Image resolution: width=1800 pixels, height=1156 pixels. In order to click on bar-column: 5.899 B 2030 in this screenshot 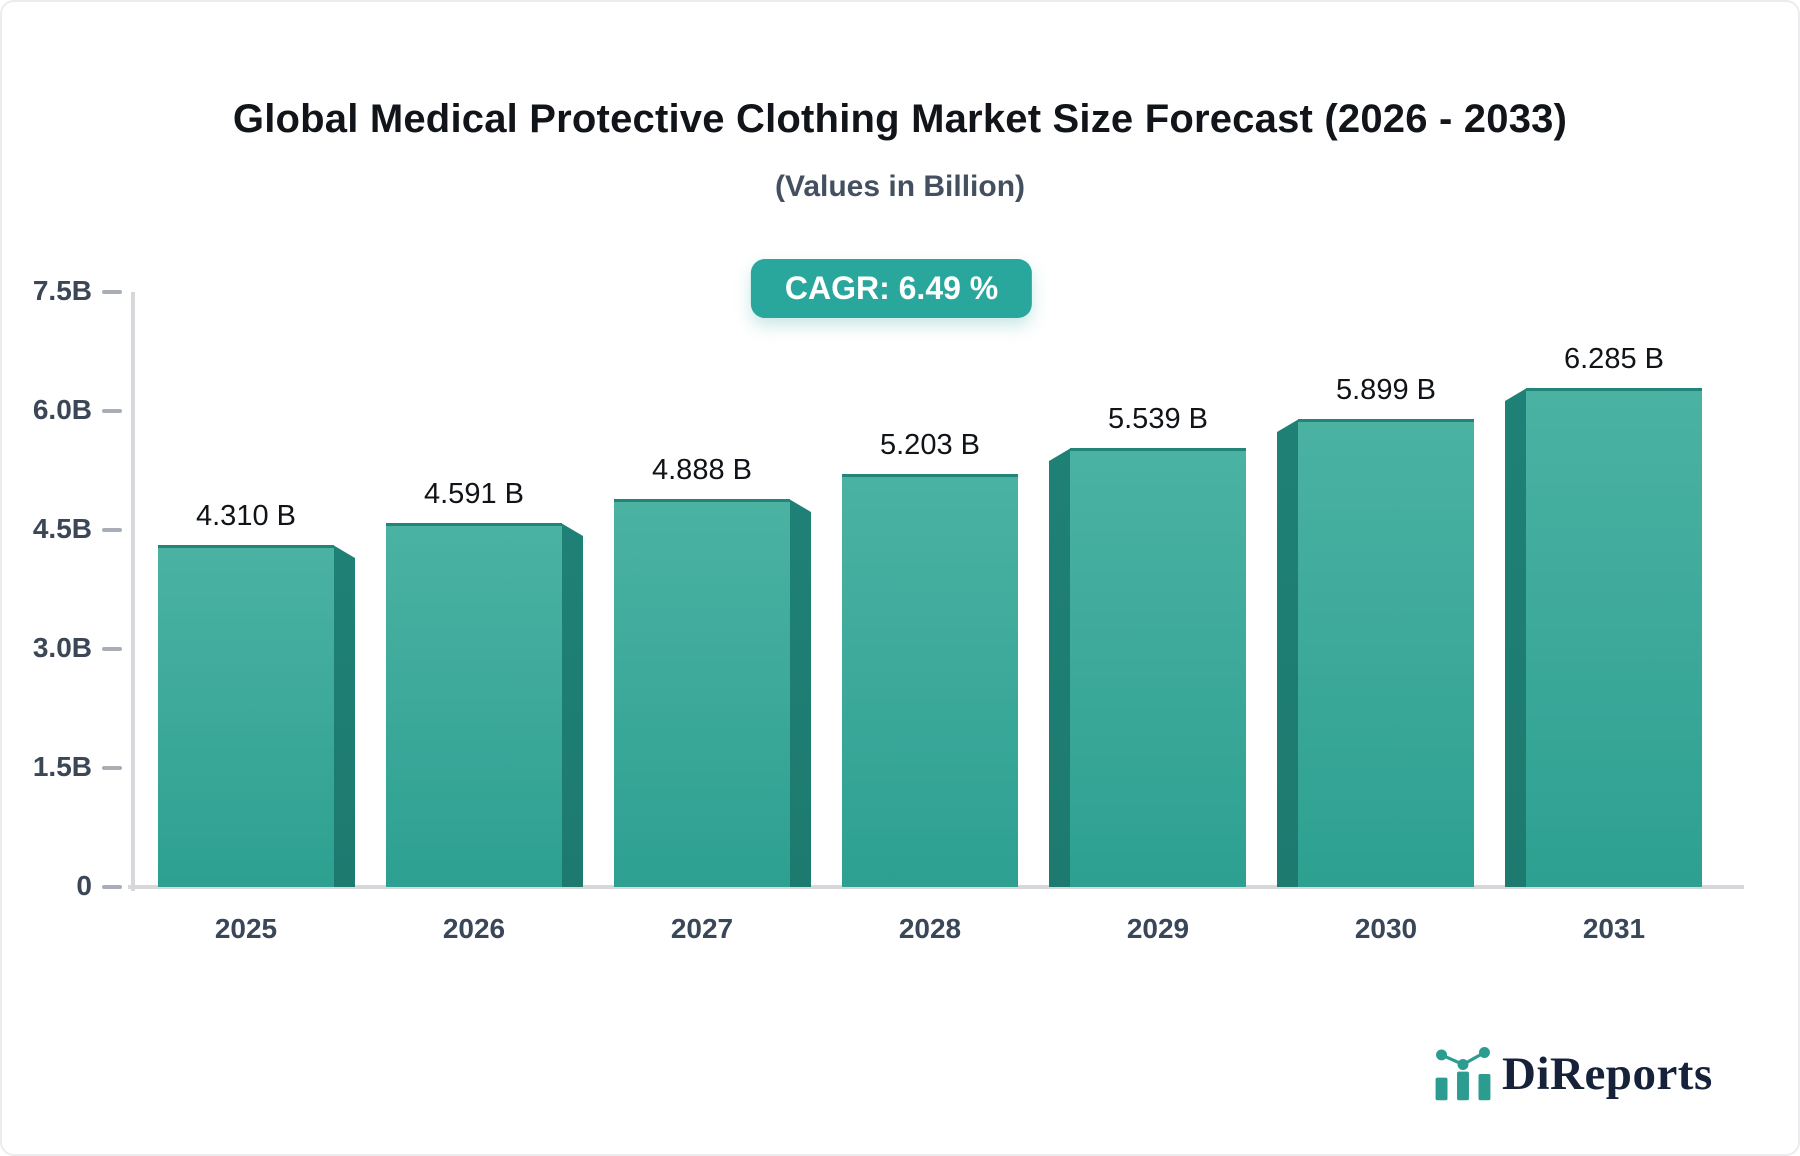, I will do `click(1386, 618)`.